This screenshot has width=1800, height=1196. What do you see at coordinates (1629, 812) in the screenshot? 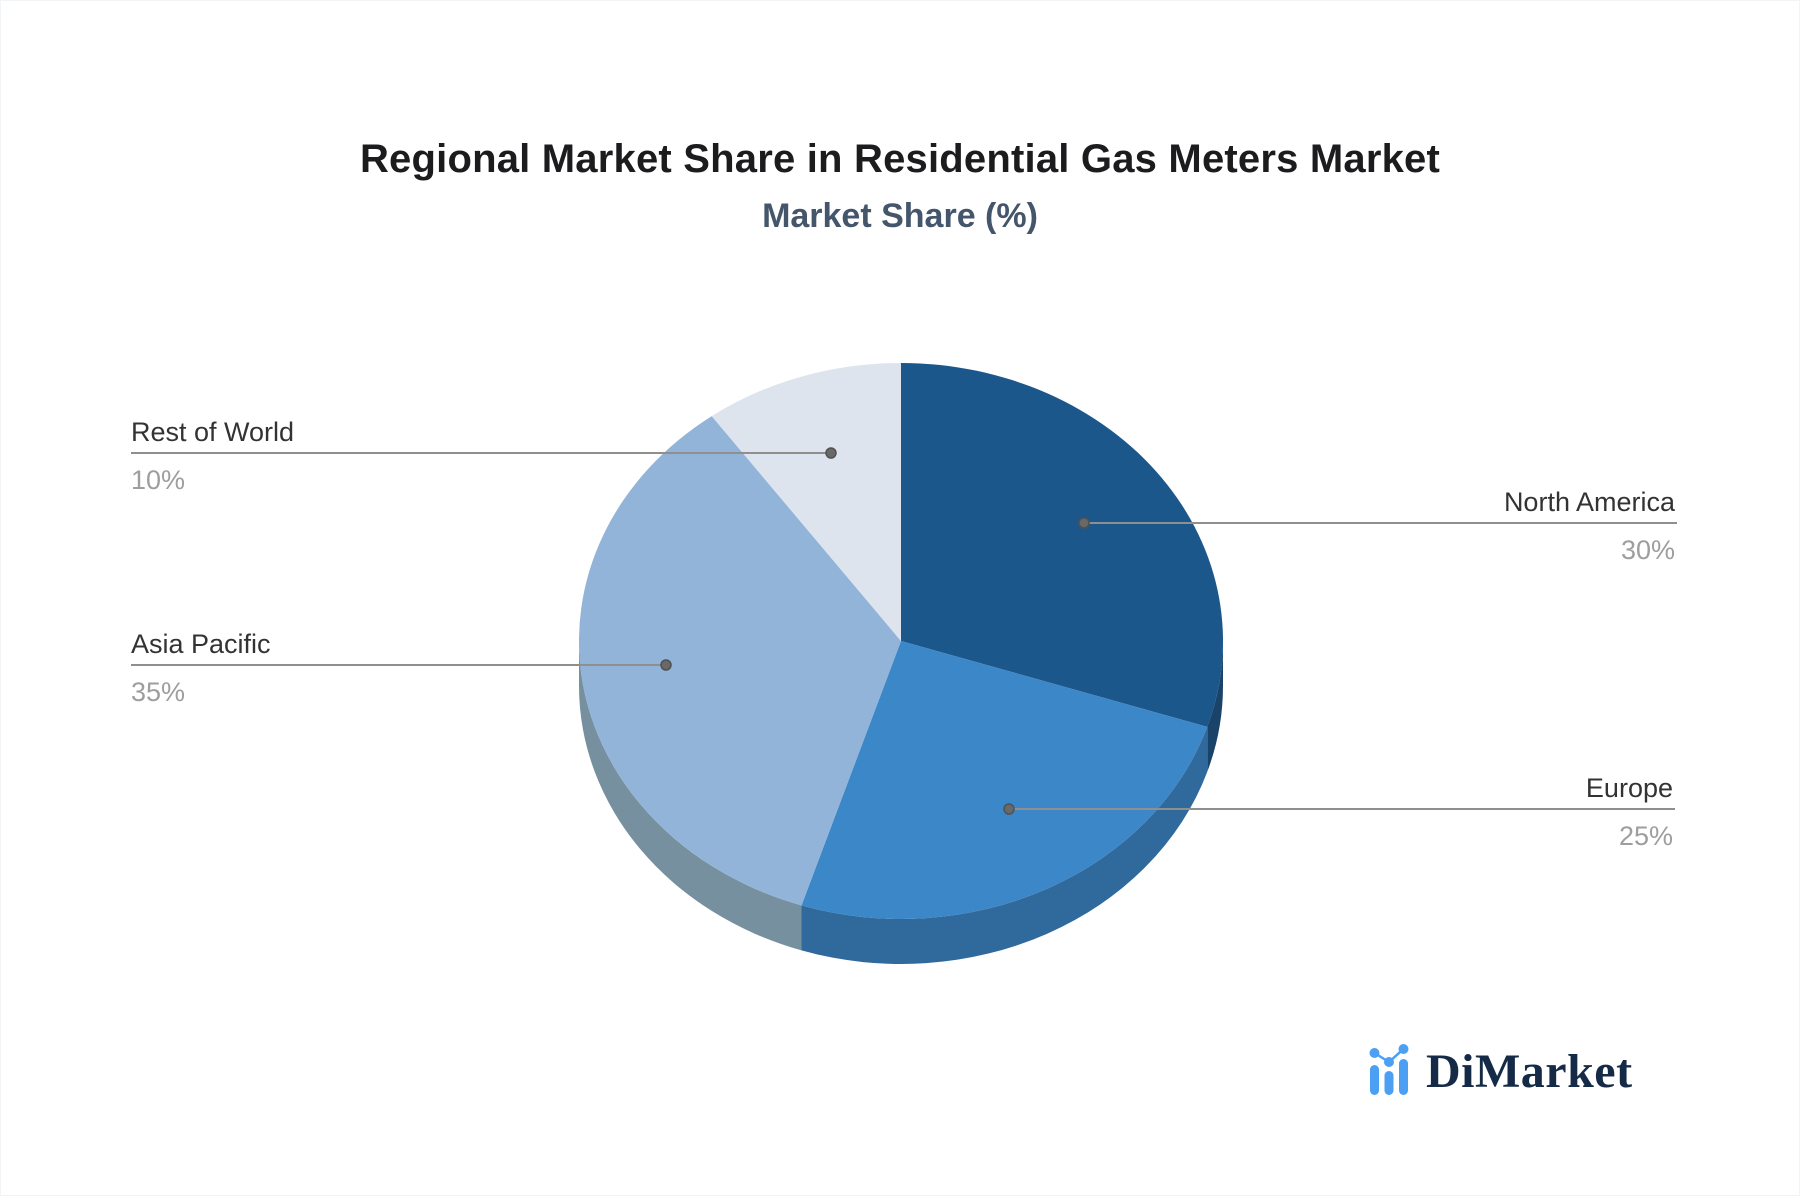
I see `callout-europe: Europe 25%` at bounding box center [1629, 812].